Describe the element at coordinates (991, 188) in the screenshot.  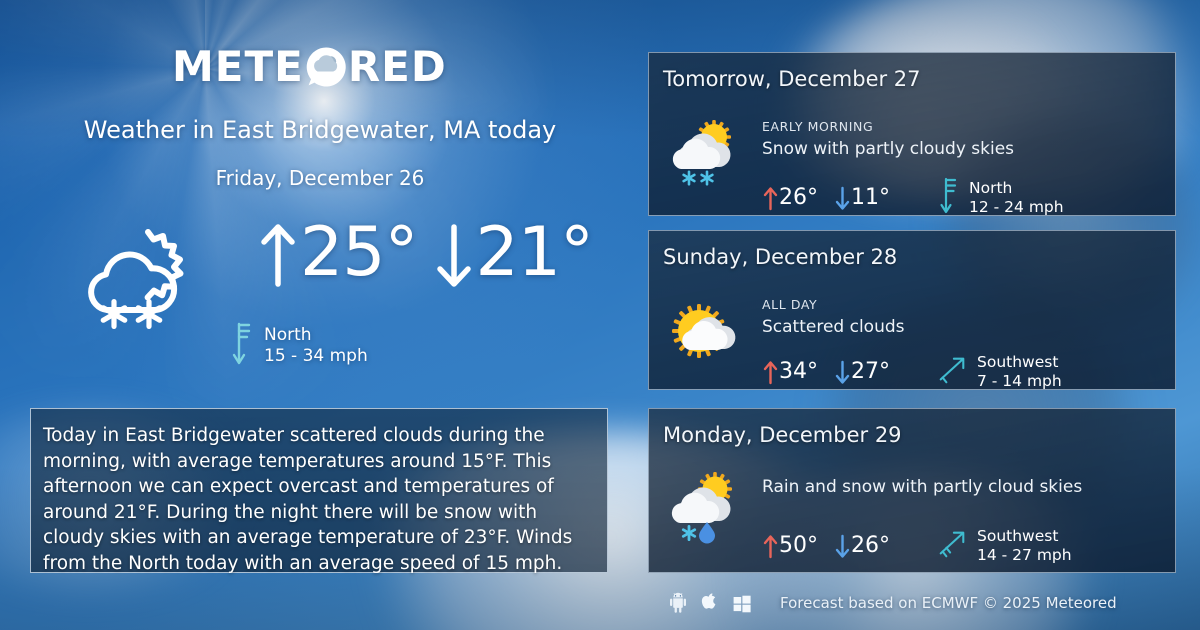
I see `forecast-wind-direction: North` at that location.